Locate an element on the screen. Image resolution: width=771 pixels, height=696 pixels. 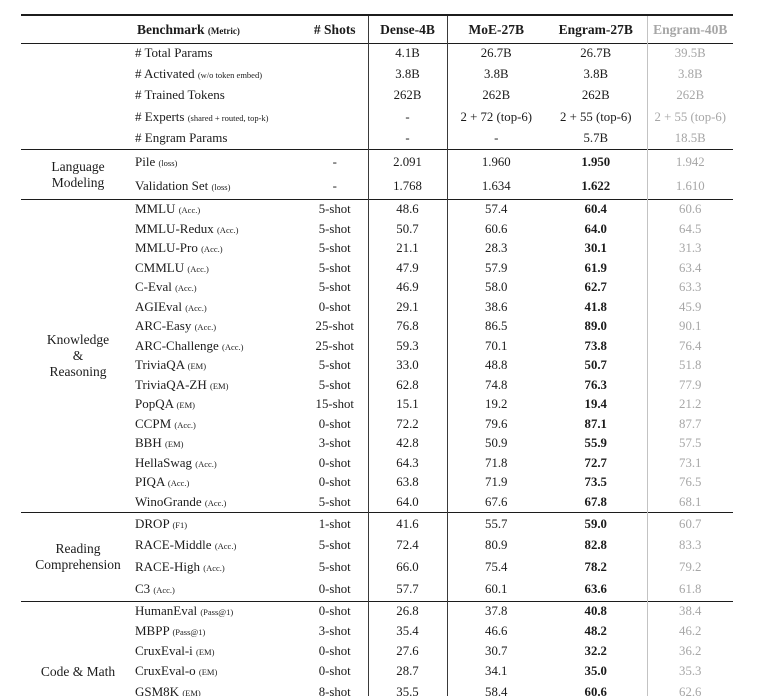
benchmark-name-cell: PIQA (Acc.) is located at coordinates (218, 483).